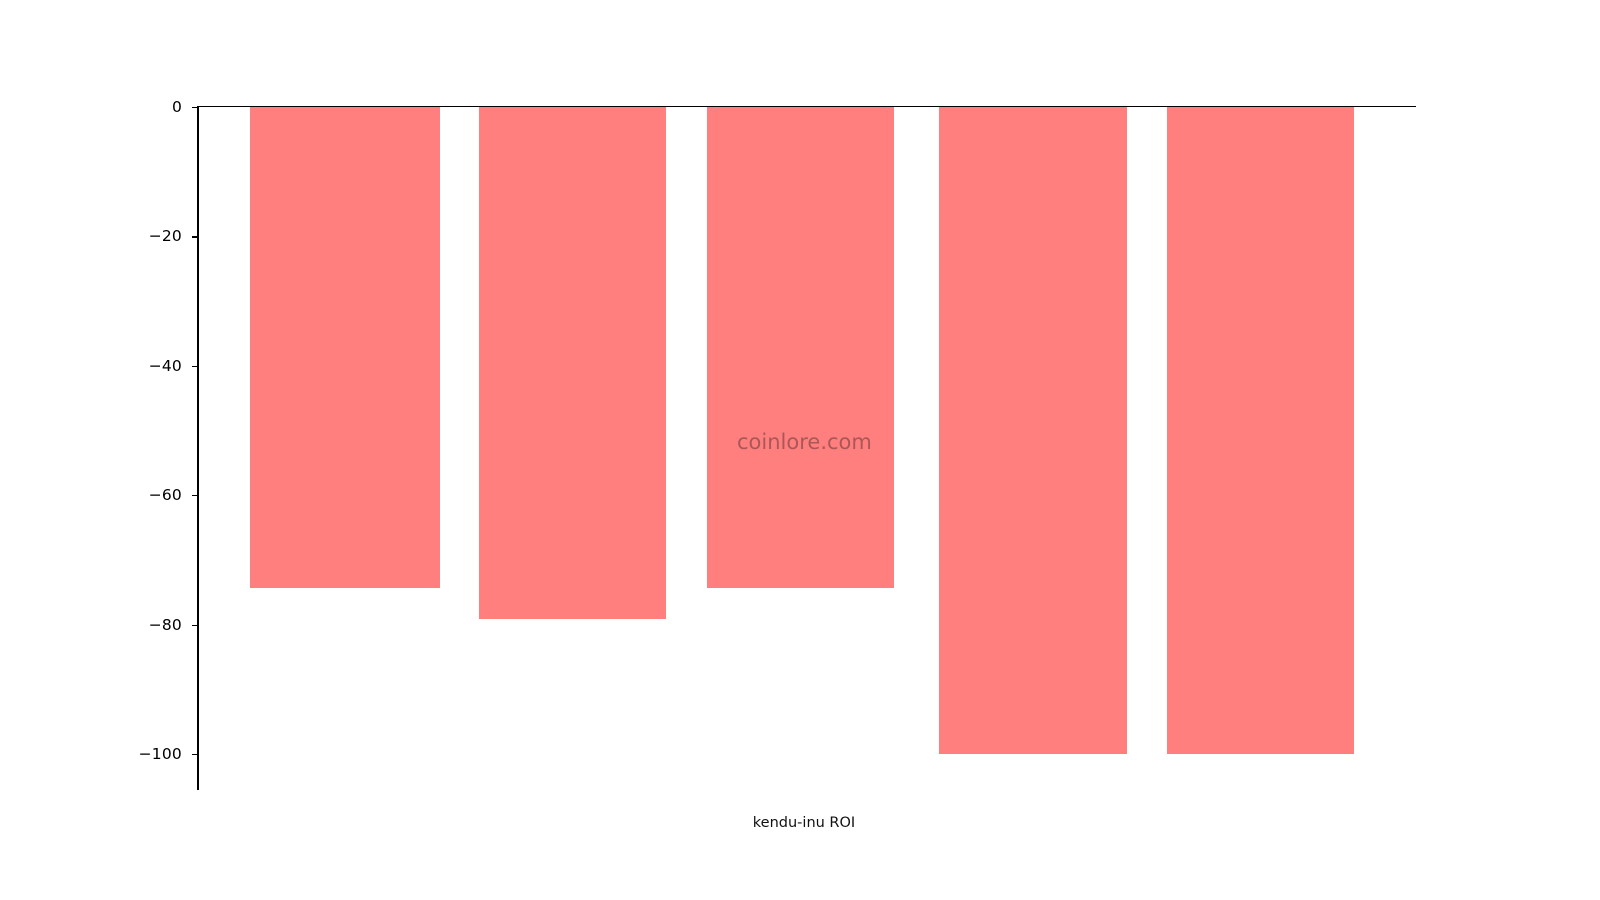 This screenshot has width=1600, height=900. What do you see at coordinates (198, 448) in the screenshot?
I see `y-axis-spine` at bounding box center [198, 448].